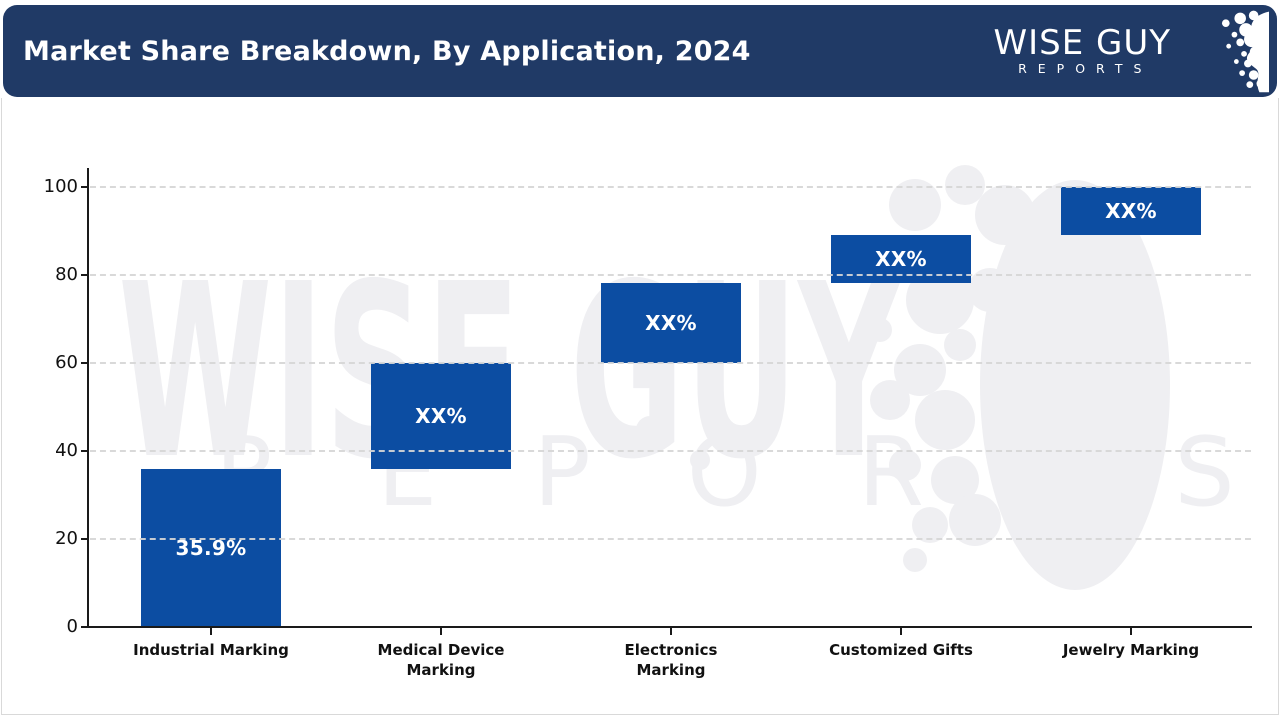 This screenshot has width=1280, height=720. What do you see at coordinates (66, 362) in the screenshot?
I see `y-axis-tick-label: 60` at bounding box center [66, 362].